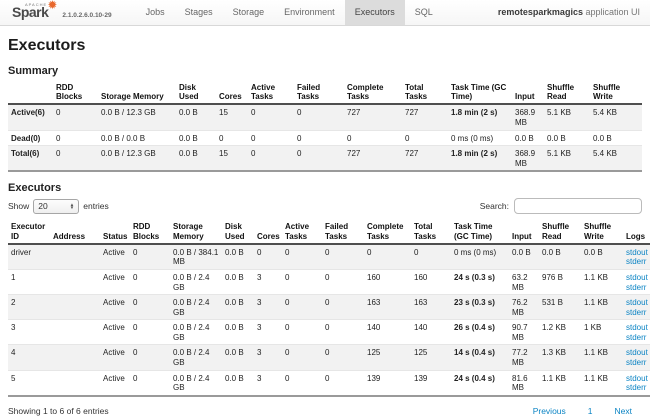 This screenshot has height=416, width=650. What do you see at coordinates (248, 12) in the screenshot?
I see `tab-storage: Storage` at bounding box center [248, 12].